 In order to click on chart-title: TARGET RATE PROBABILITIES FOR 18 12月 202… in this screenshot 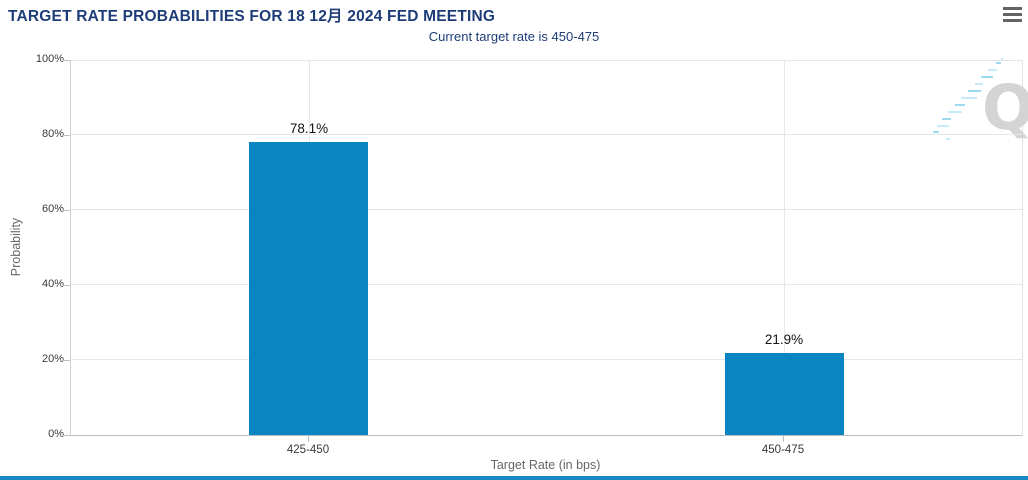, I will do `click(252, 16)`.